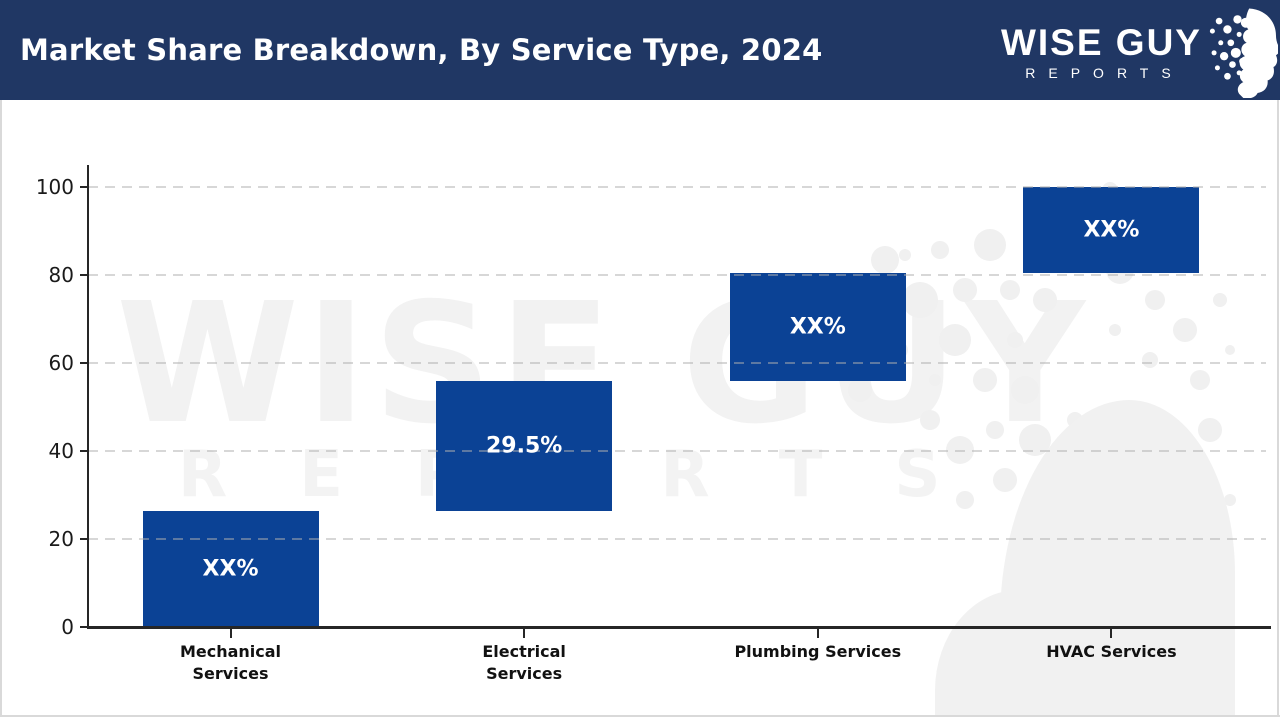 This screenshot has height=720, width=1280. What do you see at coordinates (230, 662) in the screenshot?
I see `x-axis-label: Mechanical Services` at bounding box center [230, 662].